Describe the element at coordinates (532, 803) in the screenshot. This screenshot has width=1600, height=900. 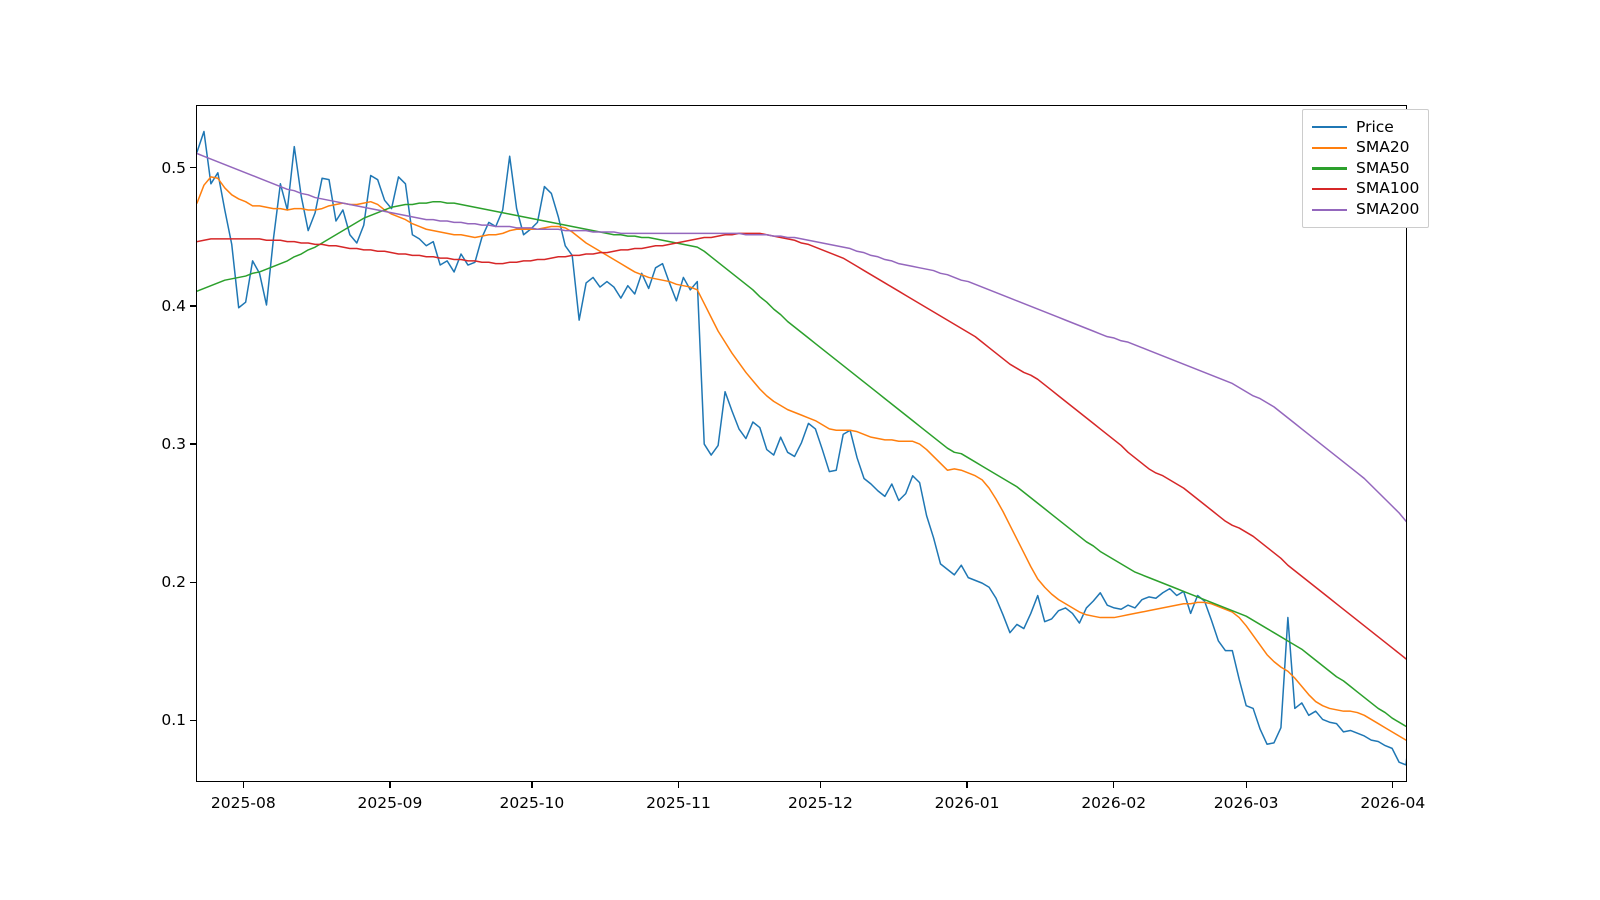
I see `x-tick-label: 2025-10` at that location.